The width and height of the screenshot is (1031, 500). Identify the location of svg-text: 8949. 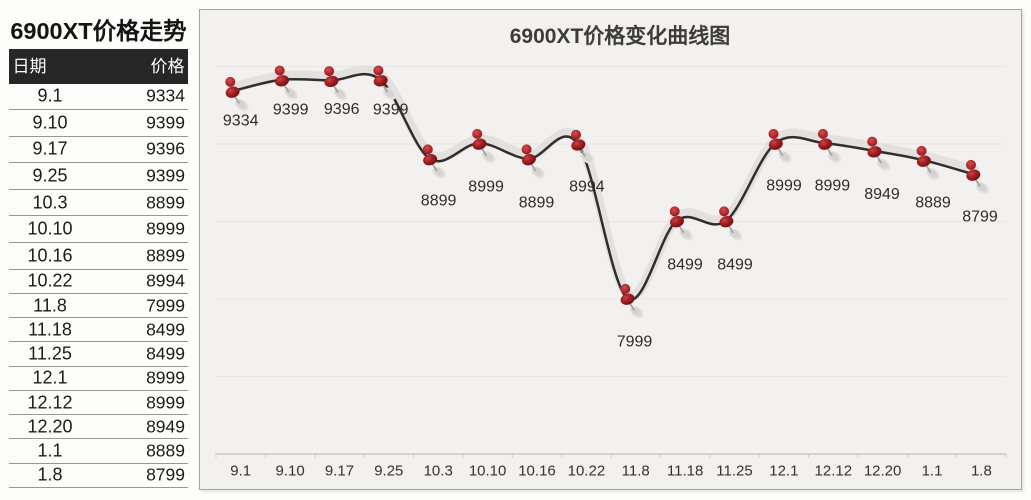
(882, 194).